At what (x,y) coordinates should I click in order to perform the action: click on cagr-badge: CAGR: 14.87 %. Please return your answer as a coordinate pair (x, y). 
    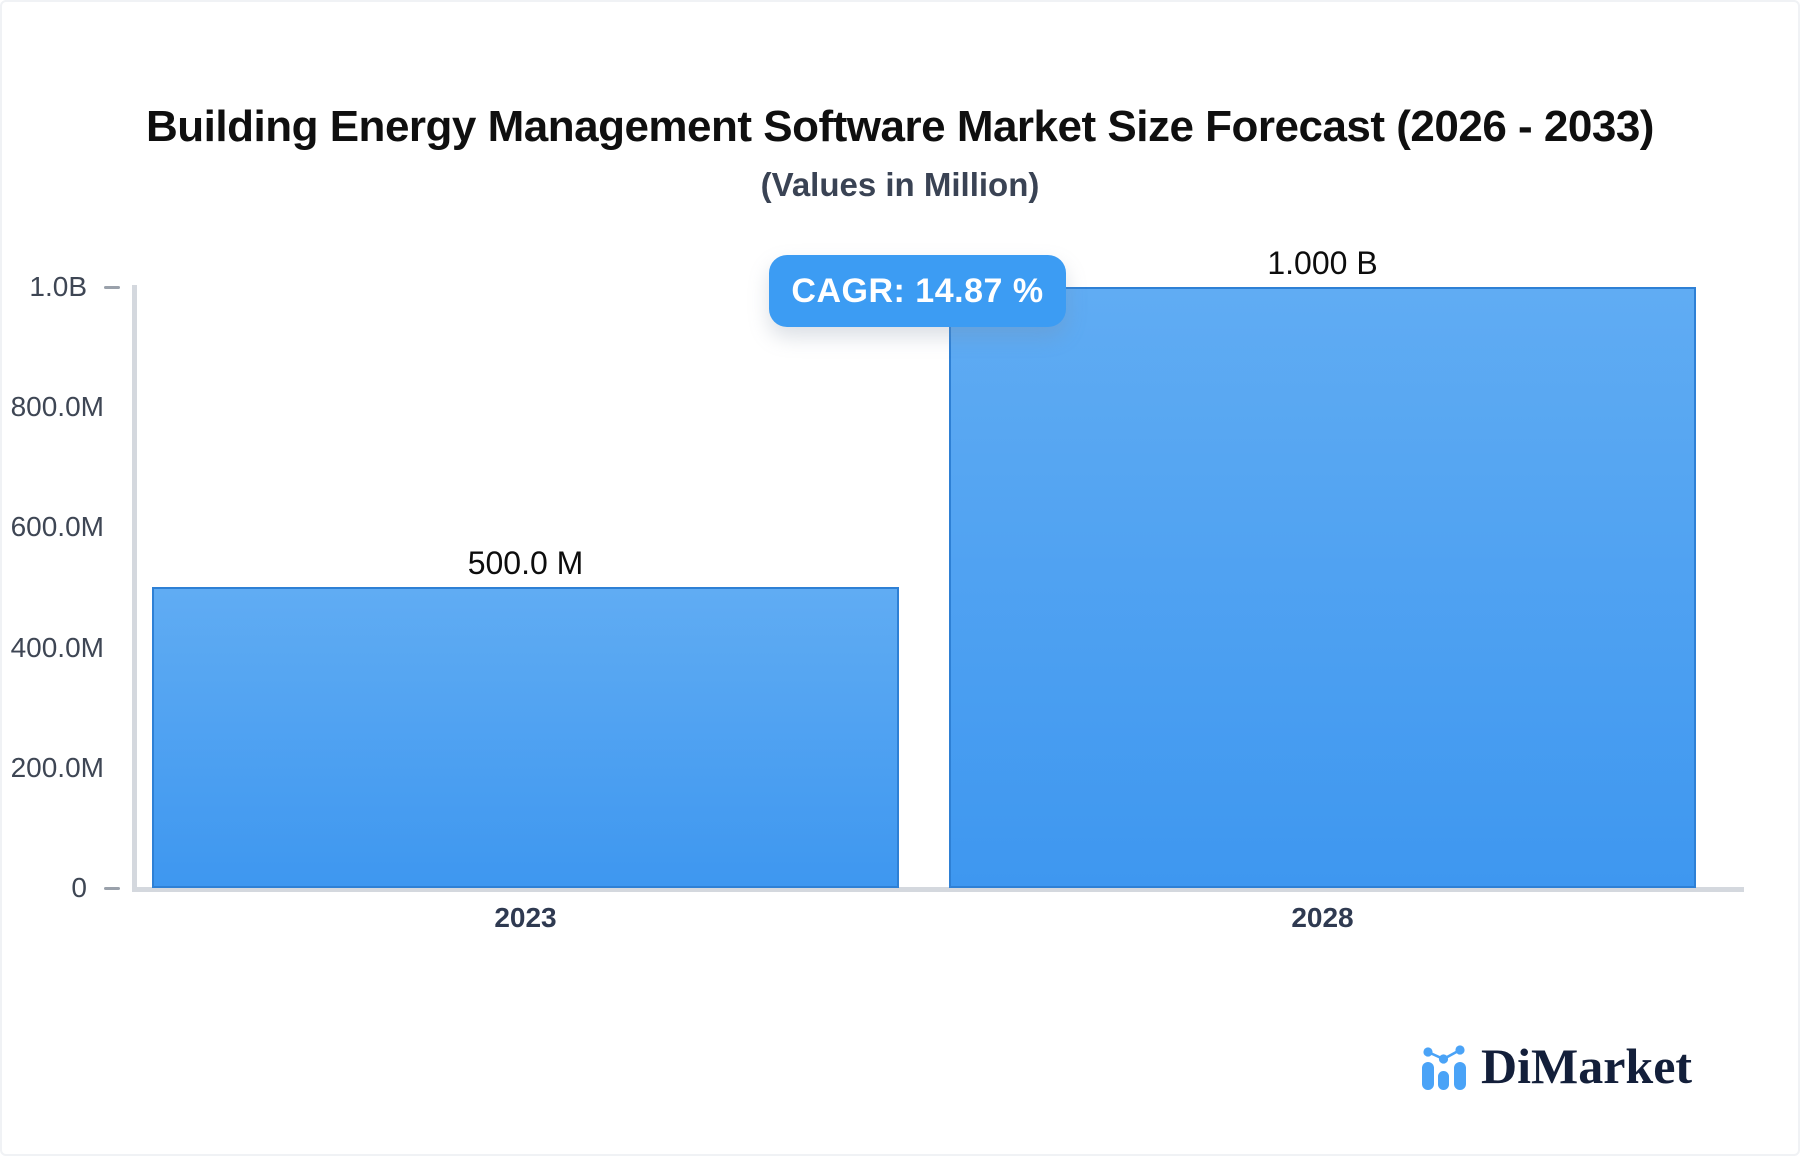
    Looking at the image, I should click on (917, 291).